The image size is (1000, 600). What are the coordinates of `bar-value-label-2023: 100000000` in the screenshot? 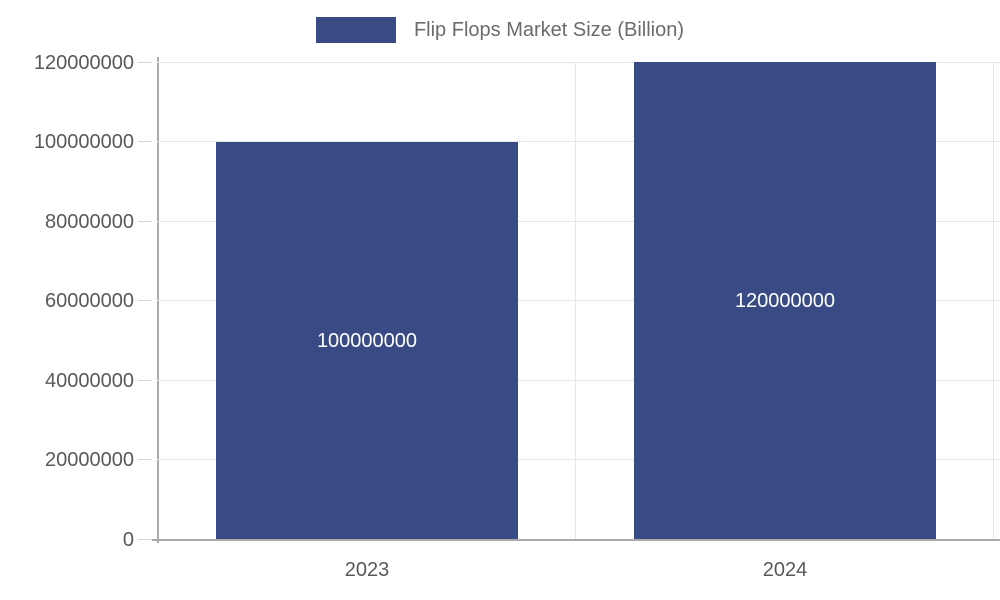 It's located at (367, 341).